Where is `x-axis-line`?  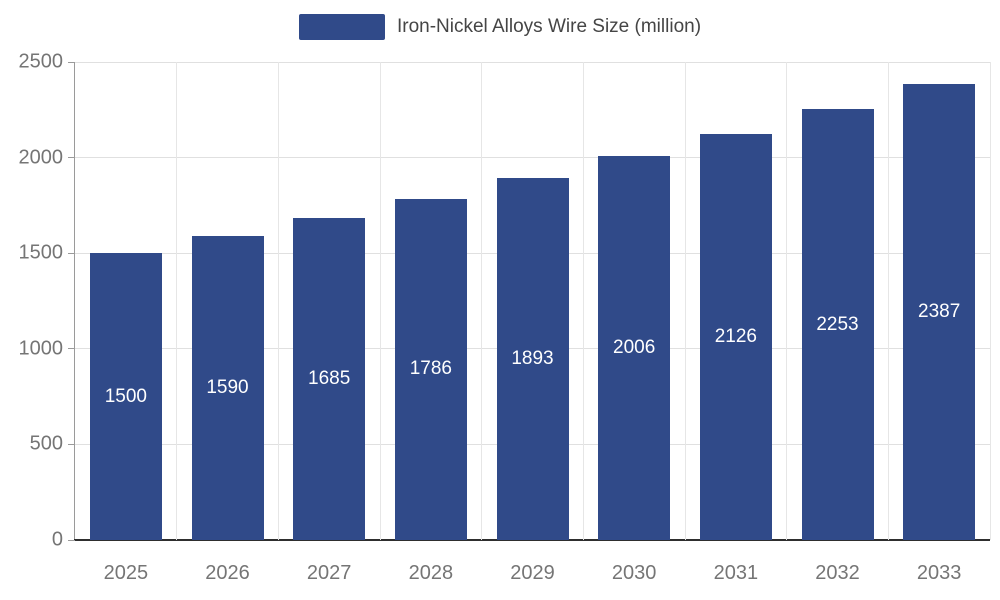
x-axis-line is located at coordinates (532, 540).